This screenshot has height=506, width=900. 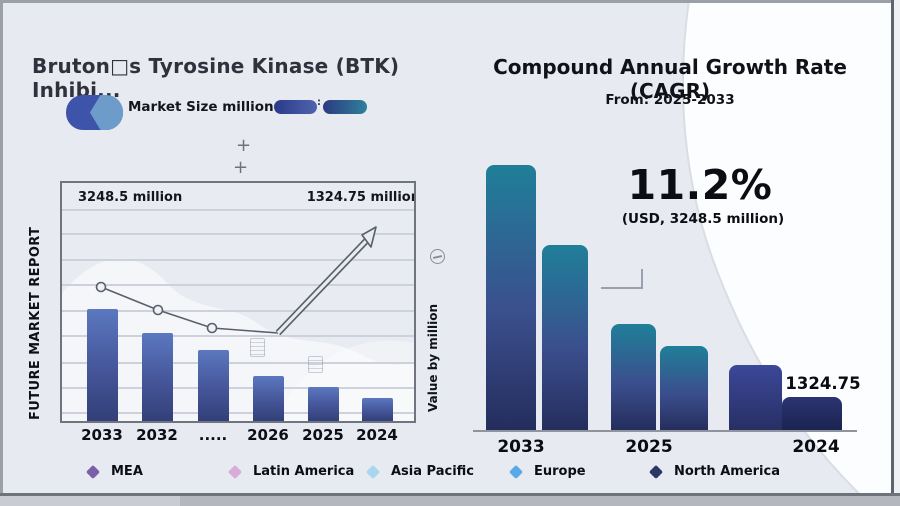 I want to click on frame-left-edge, so click(x=1, y=253).